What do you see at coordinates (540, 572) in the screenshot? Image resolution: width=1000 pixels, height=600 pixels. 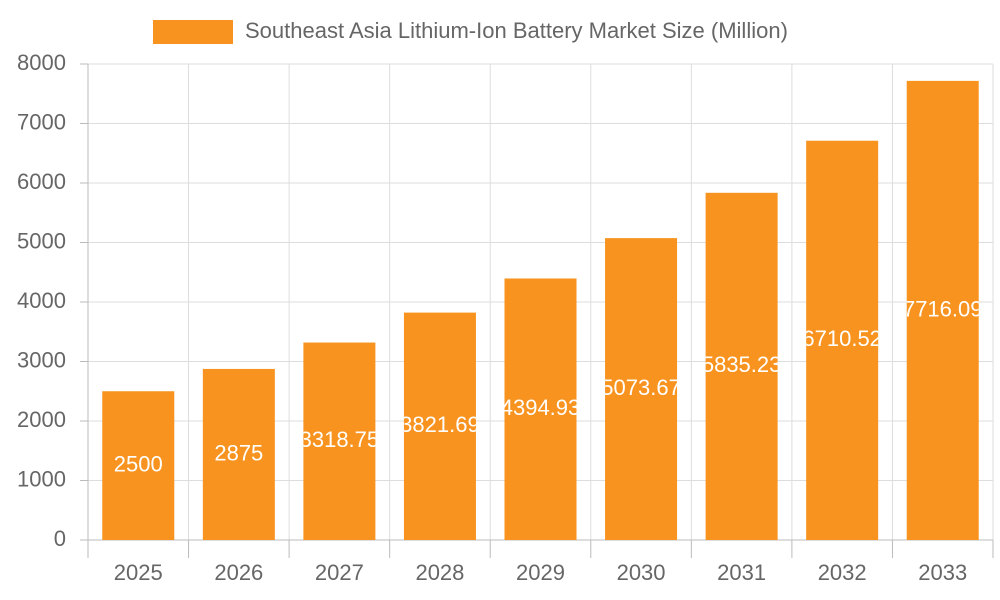 I see `x-tick-label: 2029` at bounding box center [540, 572].